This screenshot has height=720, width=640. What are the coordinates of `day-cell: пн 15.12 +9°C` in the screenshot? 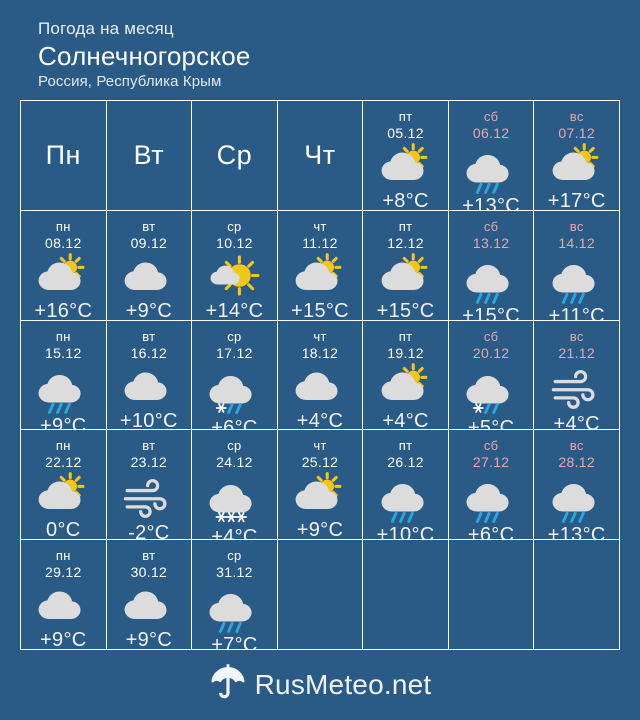 It's located at (64, 375).